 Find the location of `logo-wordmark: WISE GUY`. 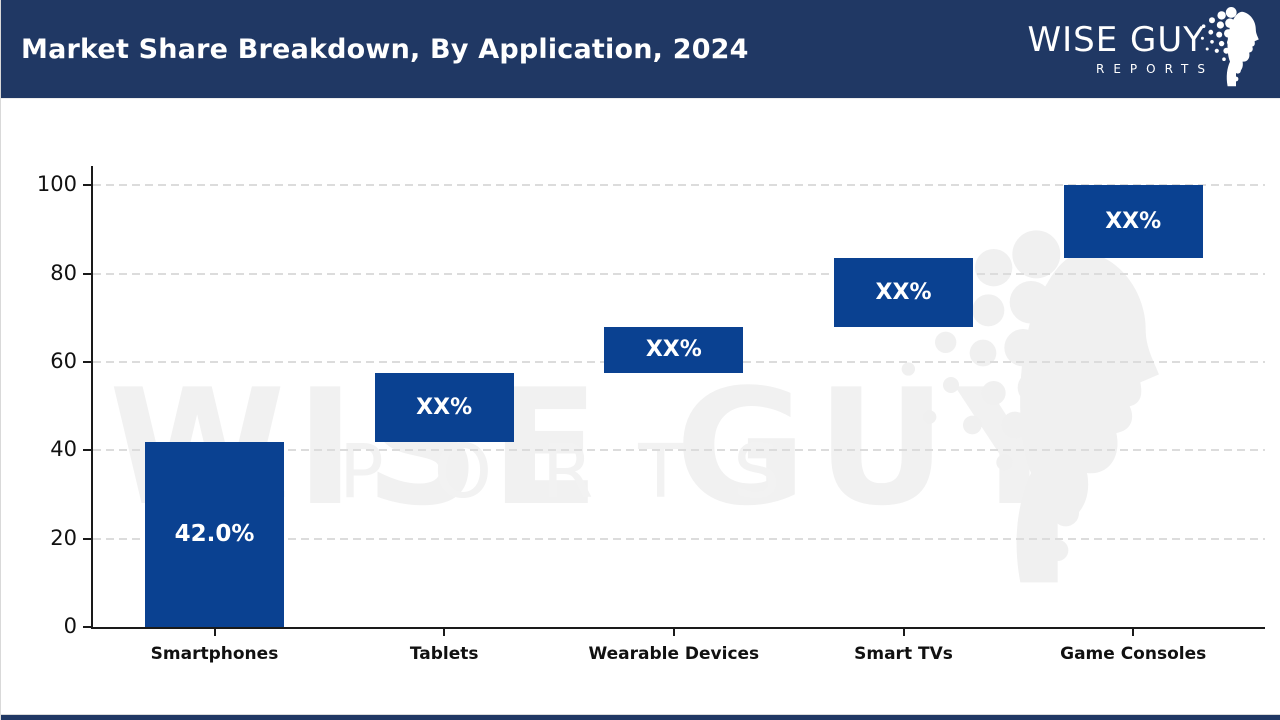

logo-wordmark: WISE GUY is located at coordinates (1116, 40).